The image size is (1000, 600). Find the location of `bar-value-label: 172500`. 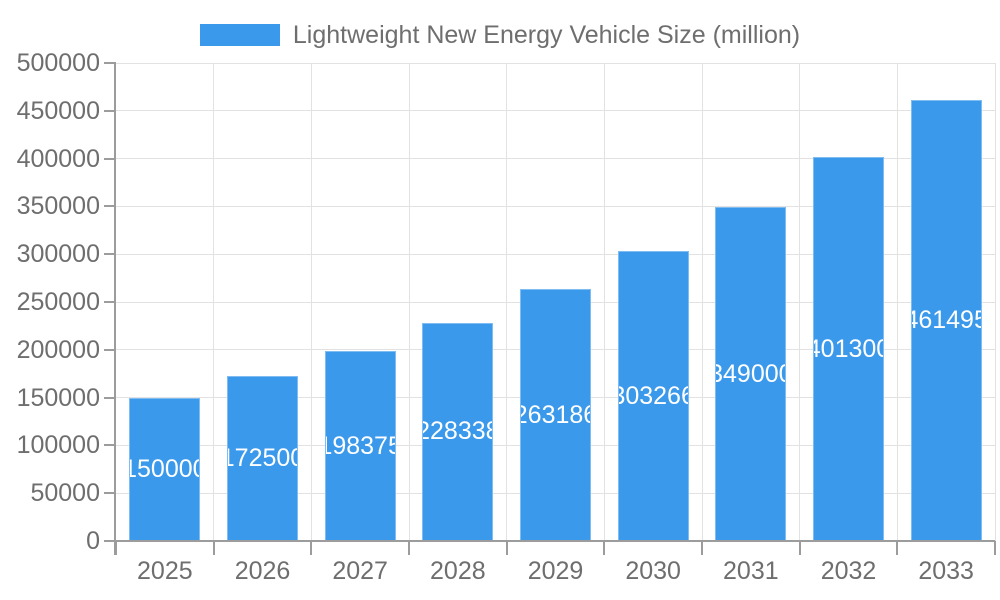

bar-value-label: 172500 is located at coordinates (262, 458).